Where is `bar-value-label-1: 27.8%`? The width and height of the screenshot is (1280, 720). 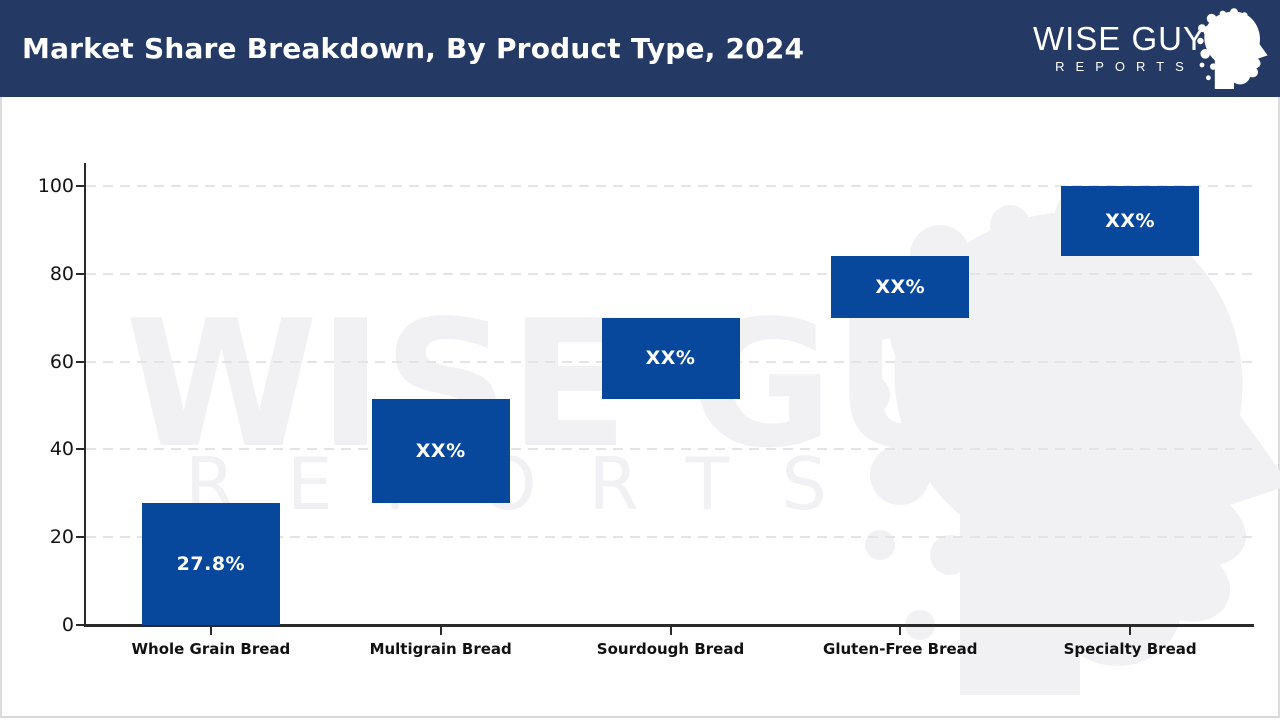
bar-value-label-1: 27.8% is located at coordinates (211, 563).